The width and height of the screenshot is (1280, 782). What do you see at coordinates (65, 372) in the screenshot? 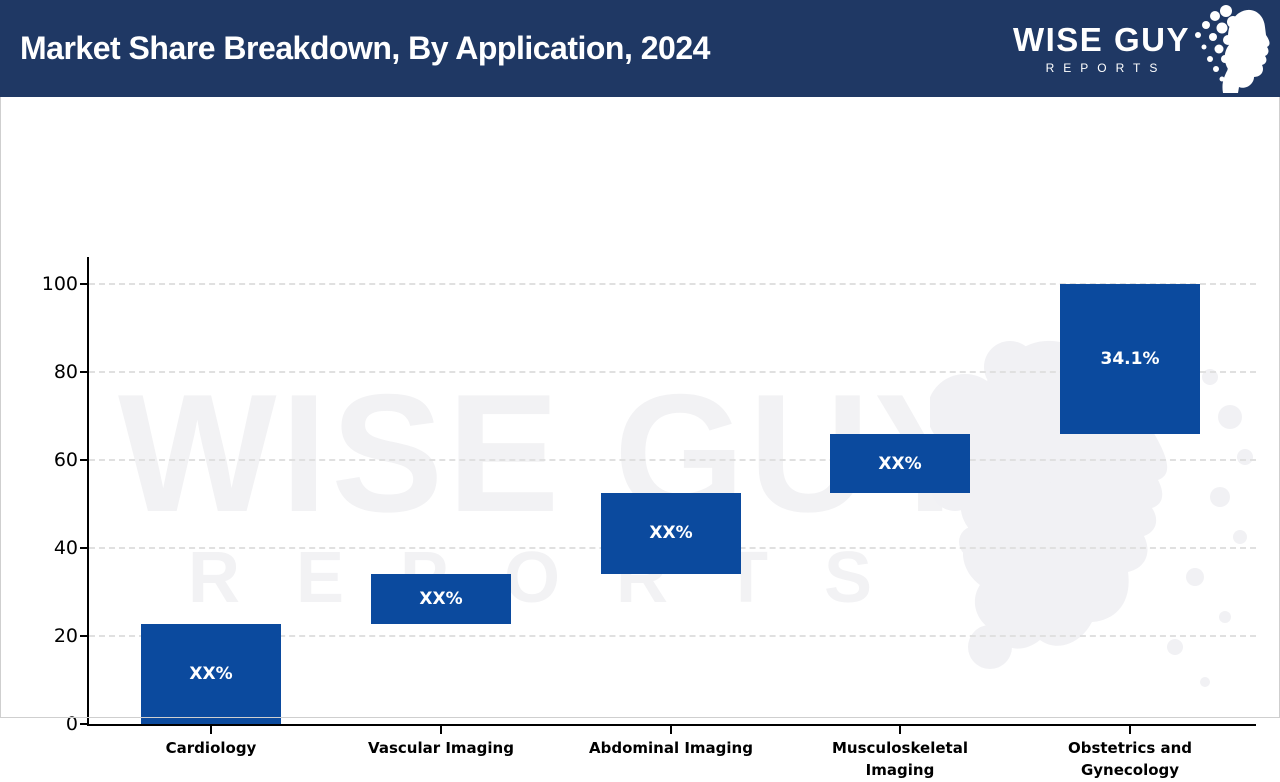
I see `y-axis-tick-label: 80` at bounding box center [65, 372].